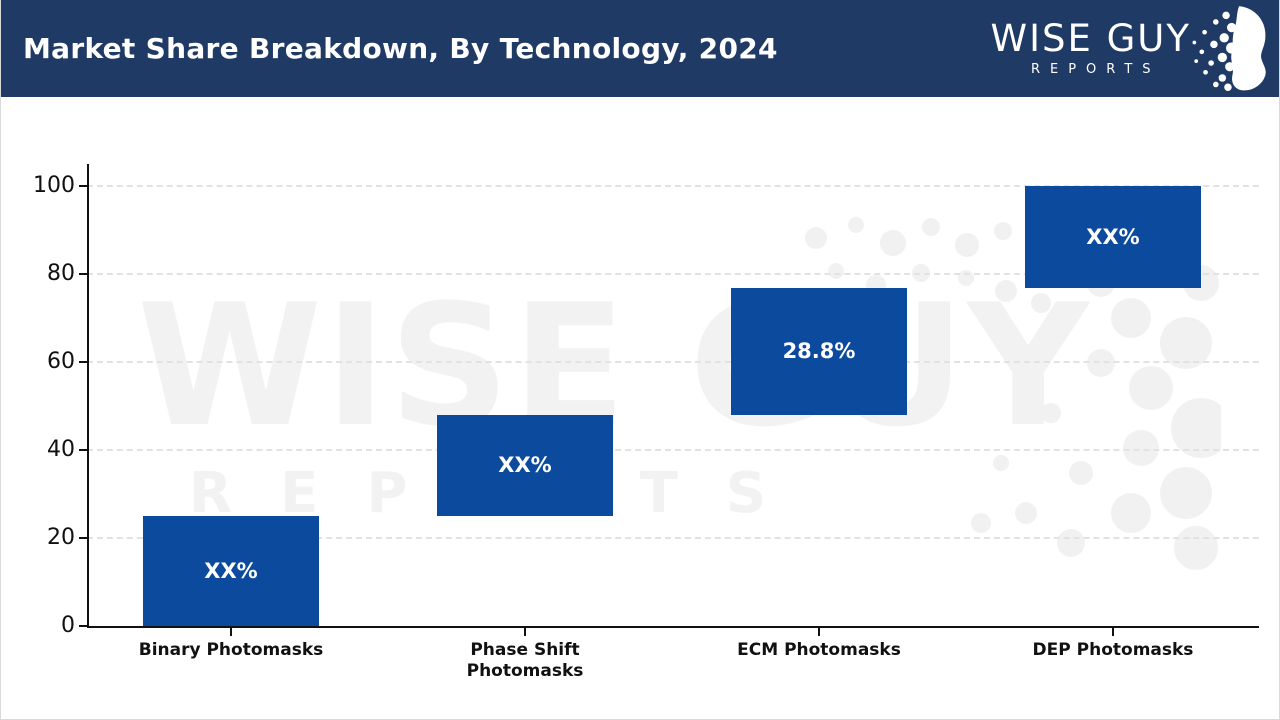  What do you see at coordinates (61, 273) in the screenshot?
I see `y-tick-label: 80` at bounding box center [61, 273].